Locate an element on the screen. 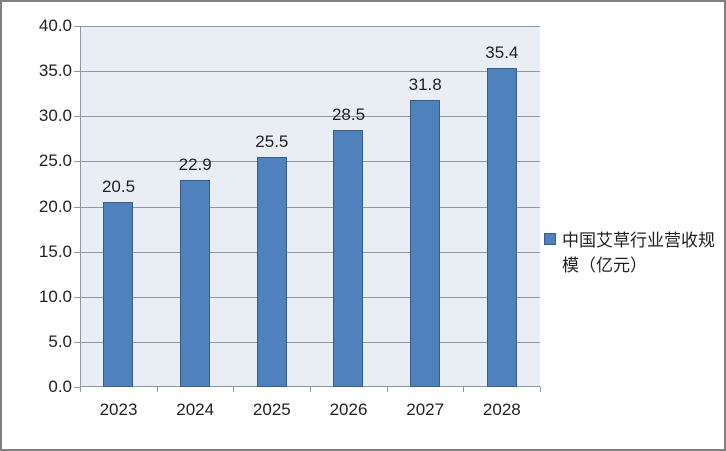  y-tick-label: 20.0 is located at coordinates (55, 206).